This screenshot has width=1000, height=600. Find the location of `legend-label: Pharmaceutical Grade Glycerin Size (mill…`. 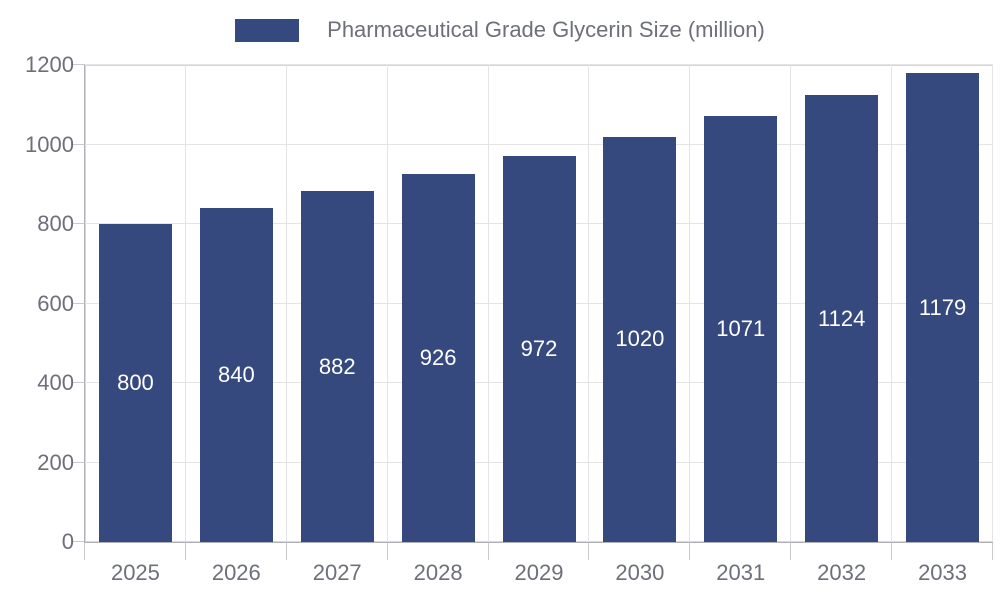

legend-label: Pharmaceutical Grade Glycerin Size (mill… is located at coordinates (546, 29).